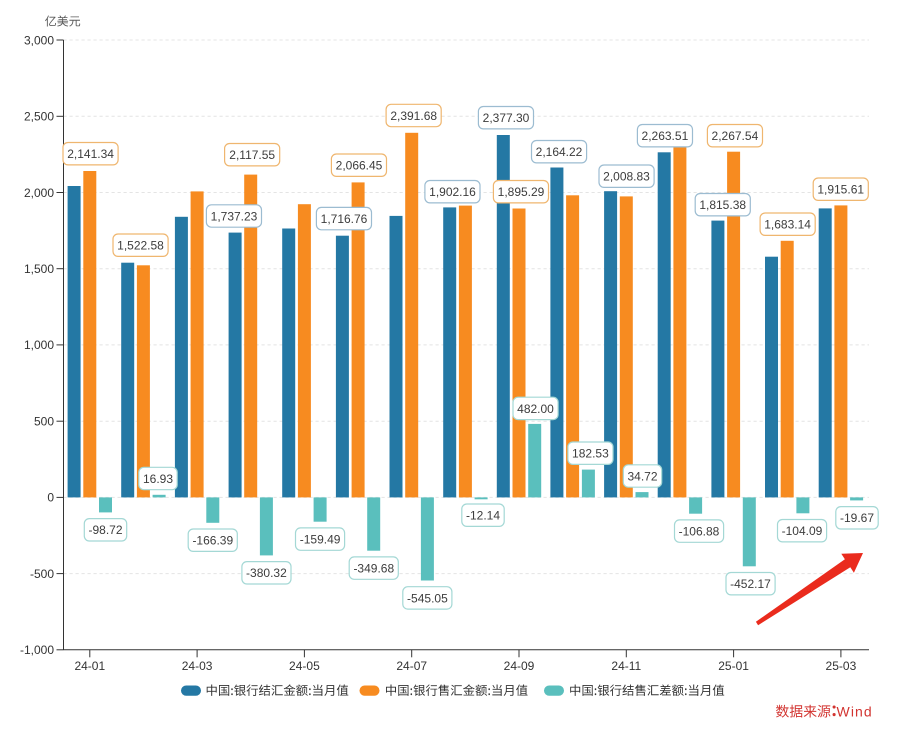 The image size is (900, 732). What do you see at coordinates (140, 246) in the screenshot?
I see `svg-text: 1,522.58` at bounding box center [140, 246].